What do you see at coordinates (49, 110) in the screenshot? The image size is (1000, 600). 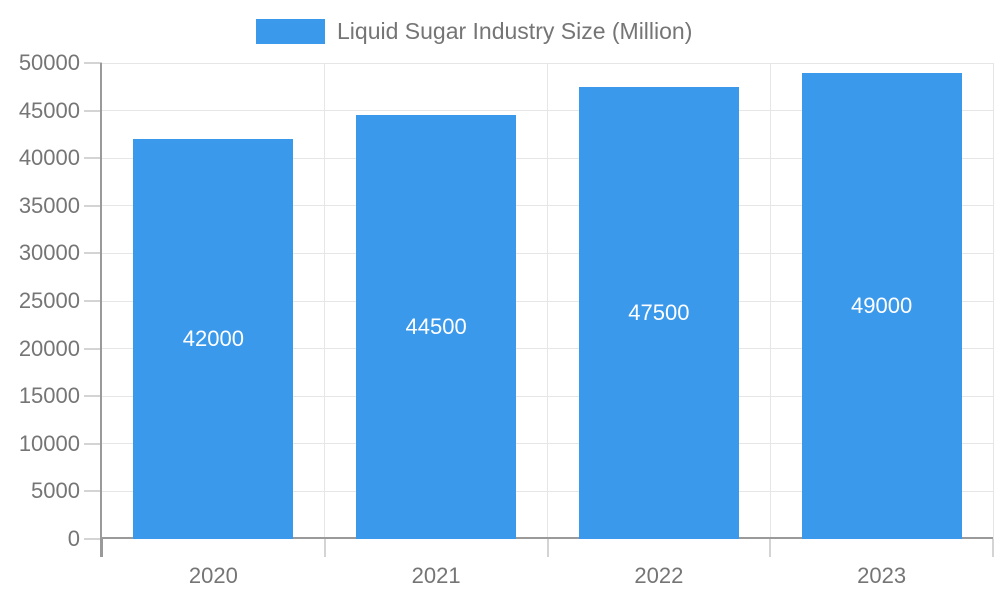 I see `y-axis-label: 45000` at bounding box center [49, 110].